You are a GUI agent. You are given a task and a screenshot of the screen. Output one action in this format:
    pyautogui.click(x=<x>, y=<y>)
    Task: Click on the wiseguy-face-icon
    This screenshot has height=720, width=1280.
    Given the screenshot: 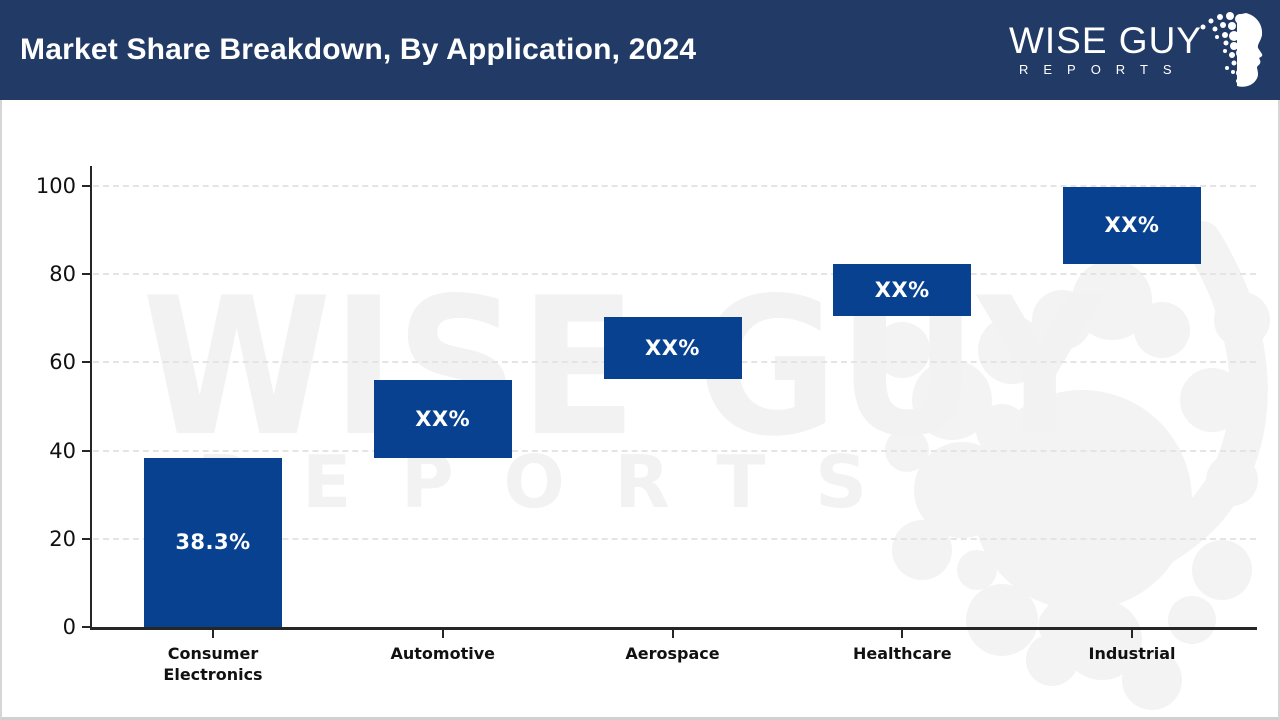 What is the action you would take?
    pyautogui.click(x=1231, y=49)
    